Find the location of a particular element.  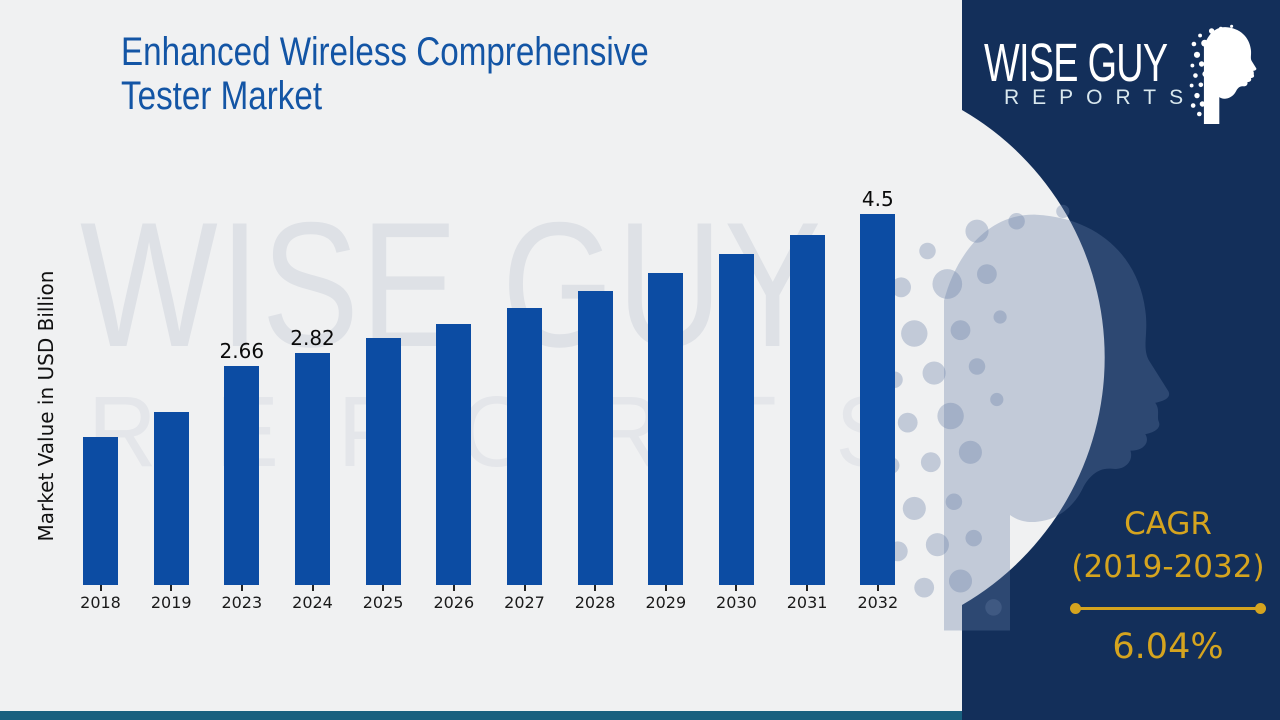

x-axis-tick-2026 is located at coordinates (453, 588).